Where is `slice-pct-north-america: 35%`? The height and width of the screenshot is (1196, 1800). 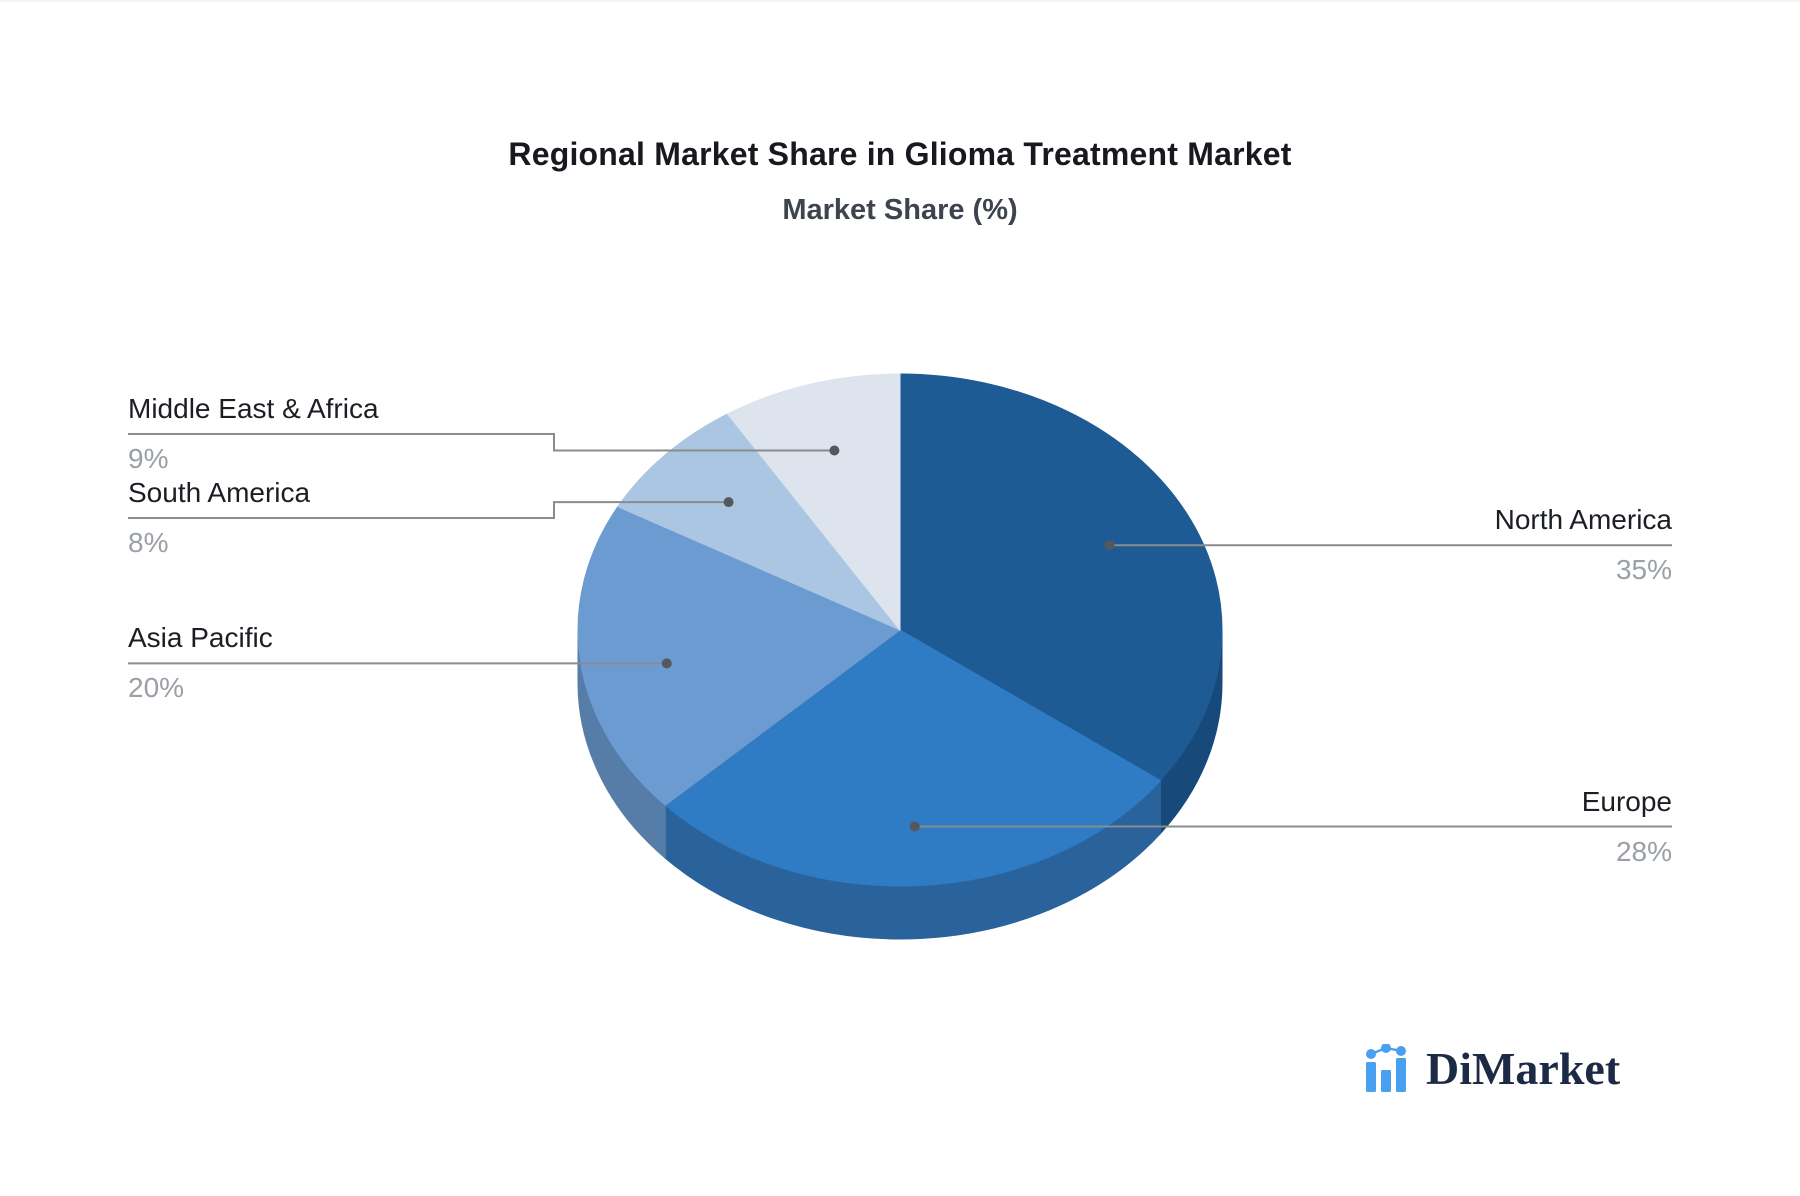 slice-pct-north-america: 35% is located at coordinates (1643, 570).